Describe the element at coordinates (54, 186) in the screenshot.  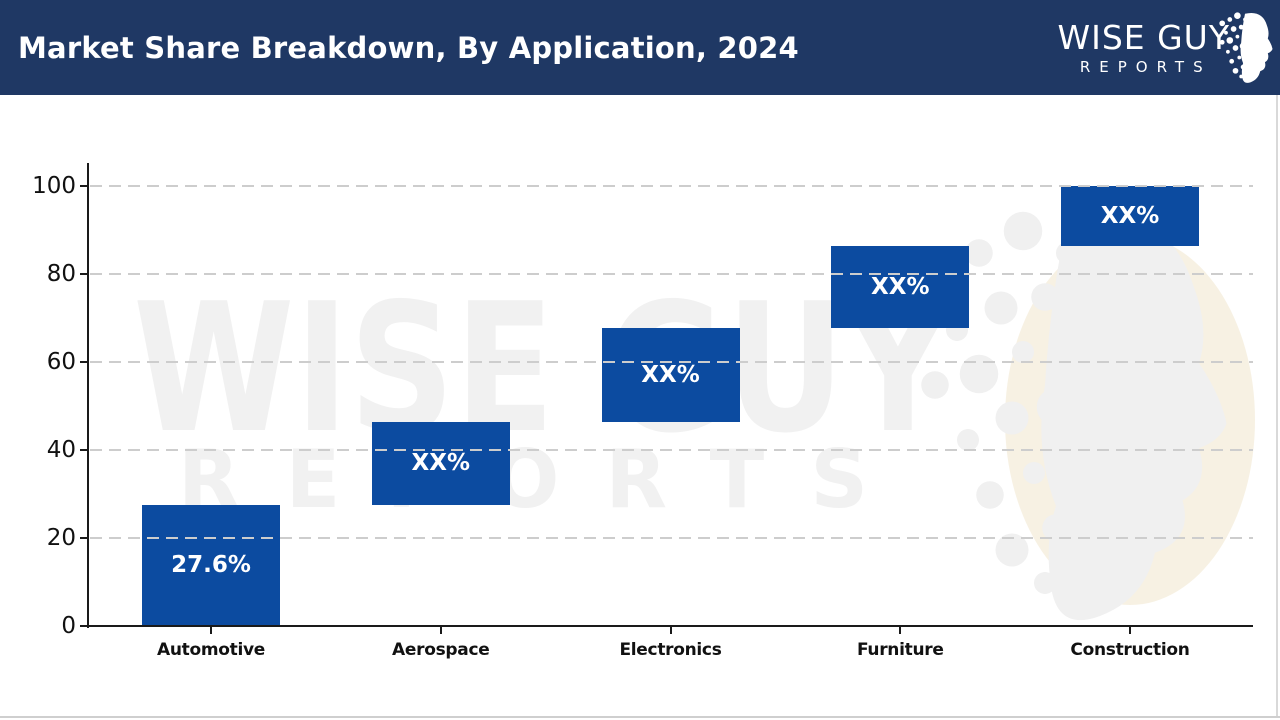
I see `y-tick-label-100: 100` at that location.